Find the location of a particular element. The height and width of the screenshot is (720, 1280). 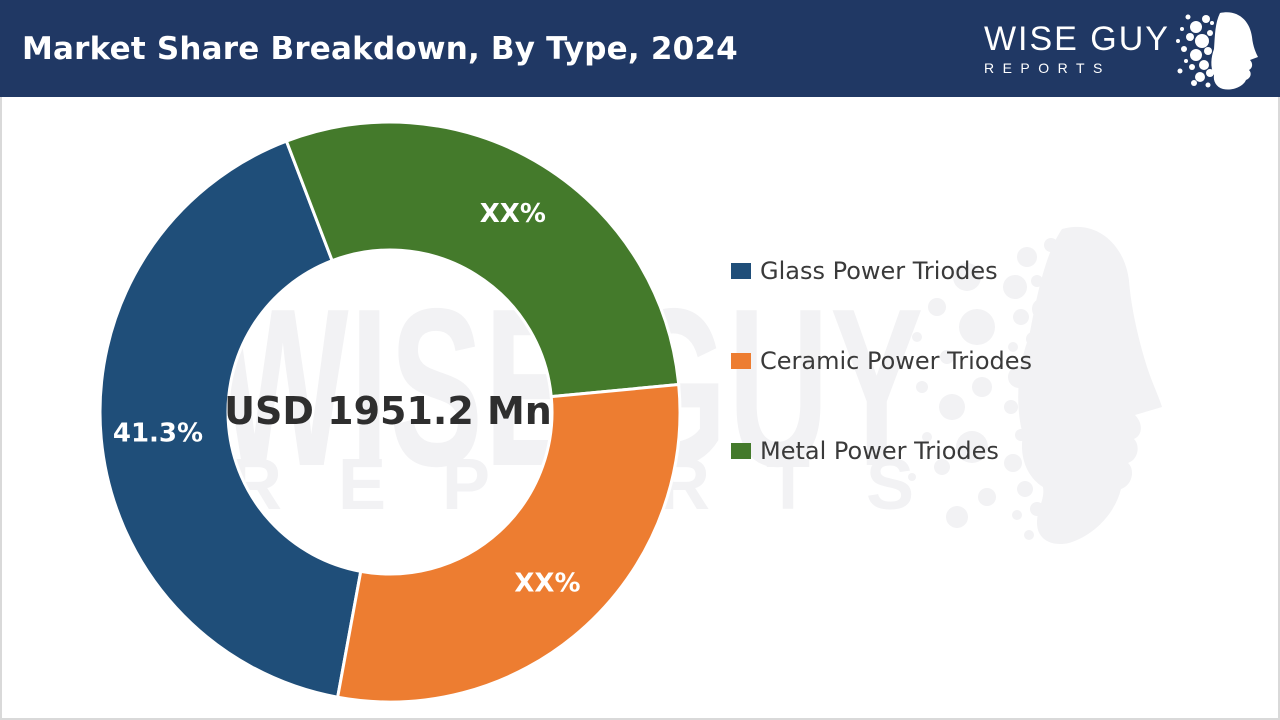

slice-value-label-glass-power-triodes: 41.3% is located at coordinates (158, 433).